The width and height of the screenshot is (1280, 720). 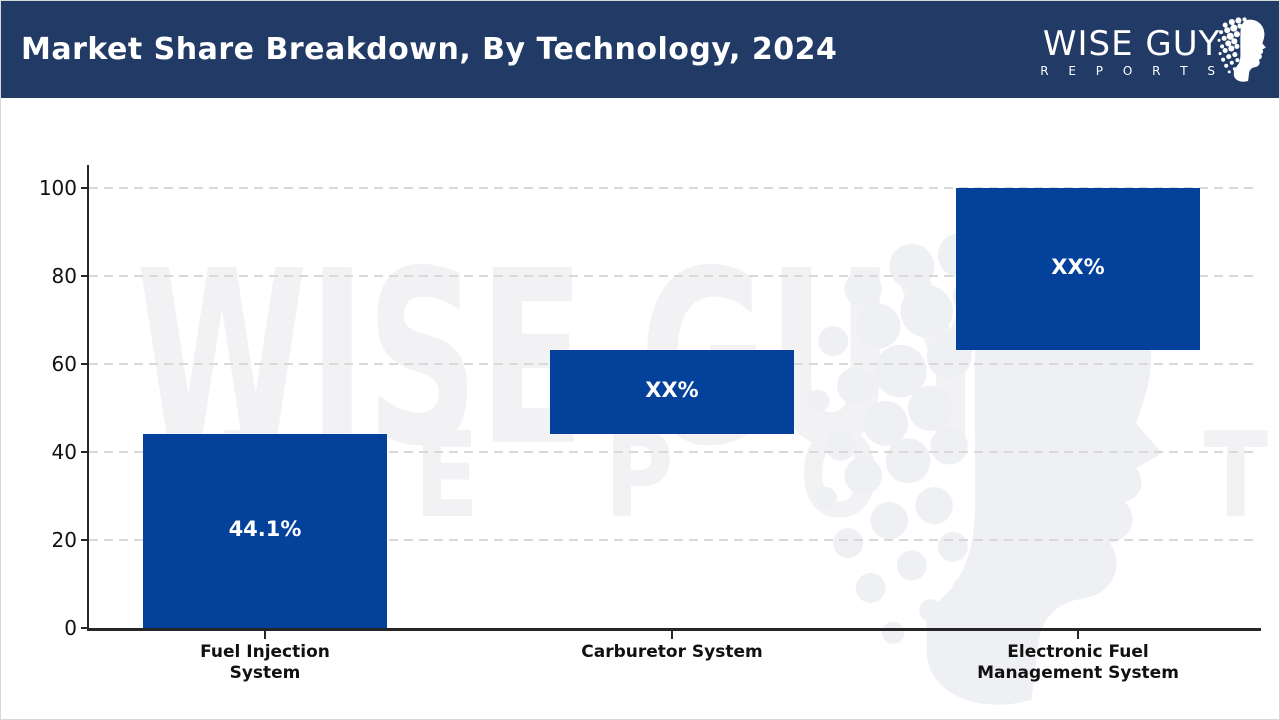 I want to click on bar-carburetor-system: XX%, so click(x=672, y=391).